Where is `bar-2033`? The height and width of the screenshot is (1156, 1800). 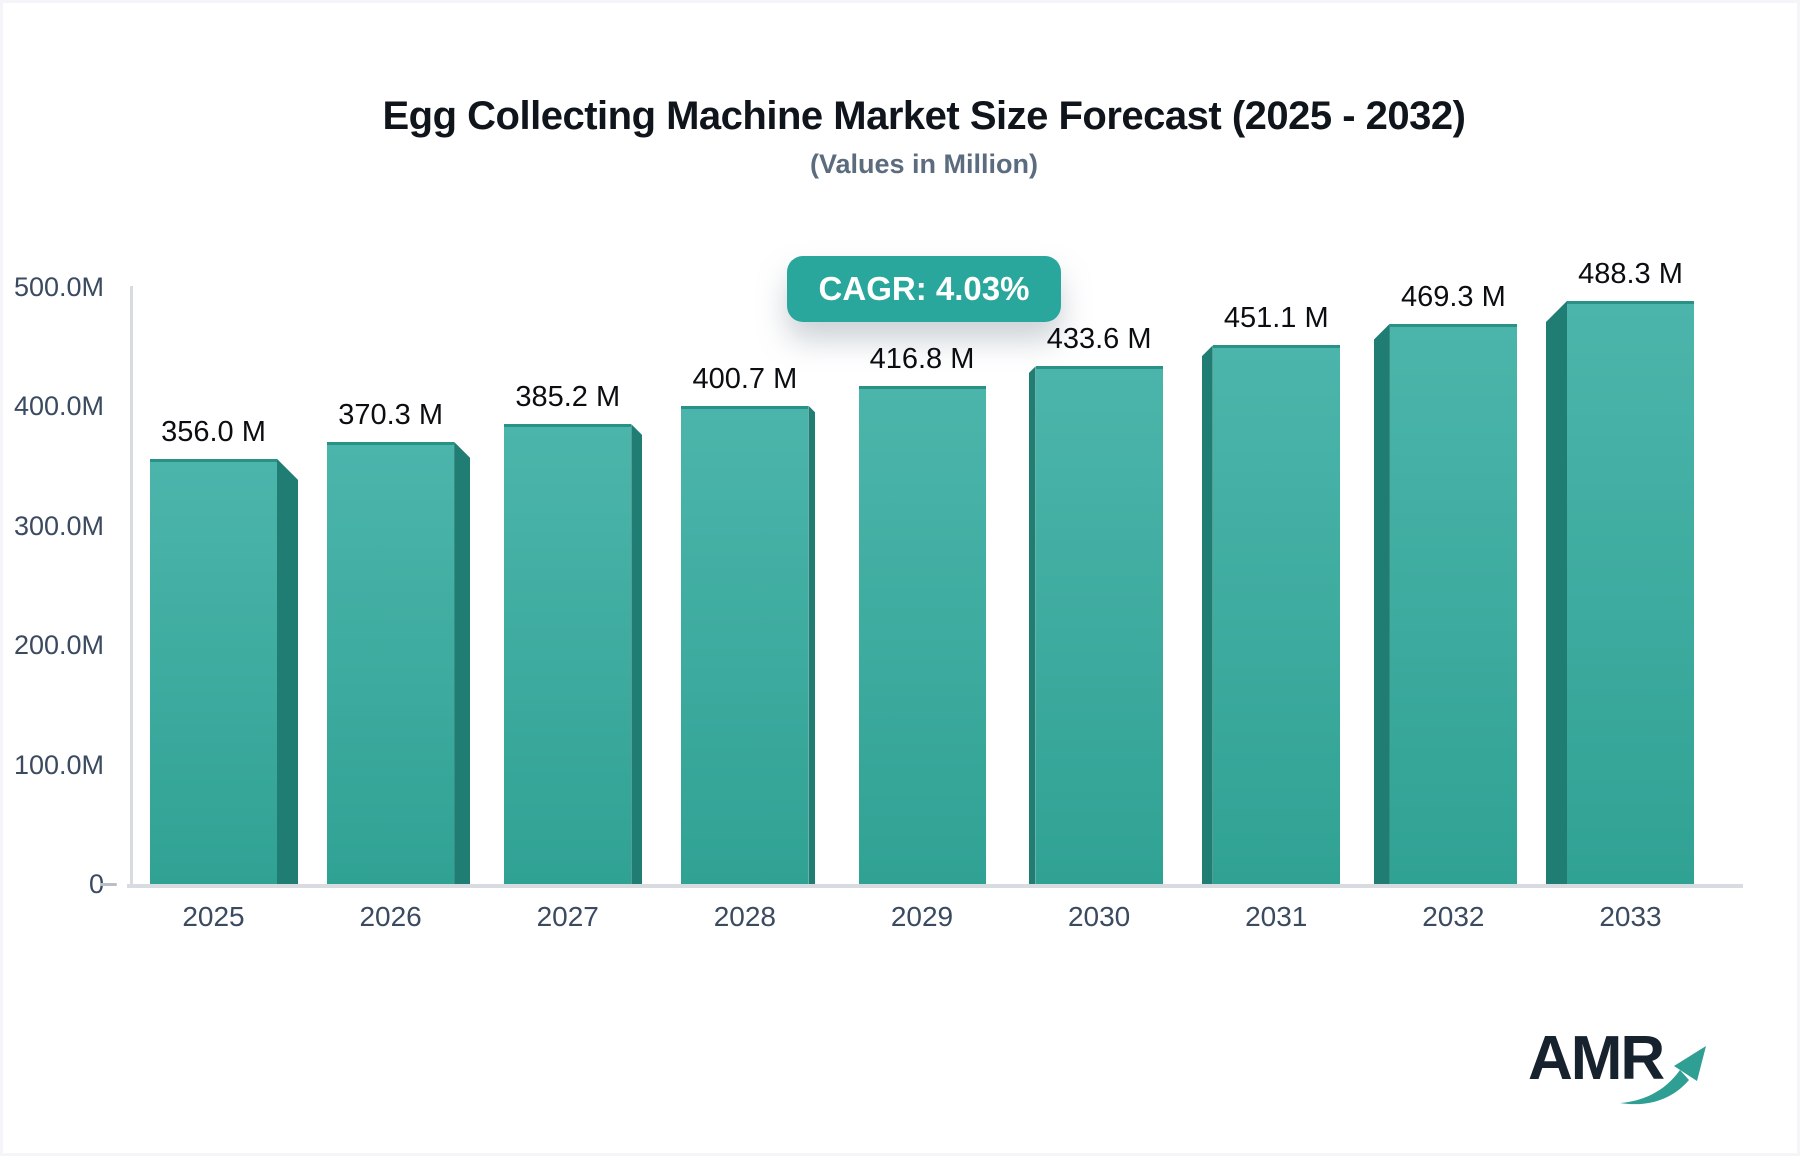
bar-2033 is located at coordinates (1630, 592).